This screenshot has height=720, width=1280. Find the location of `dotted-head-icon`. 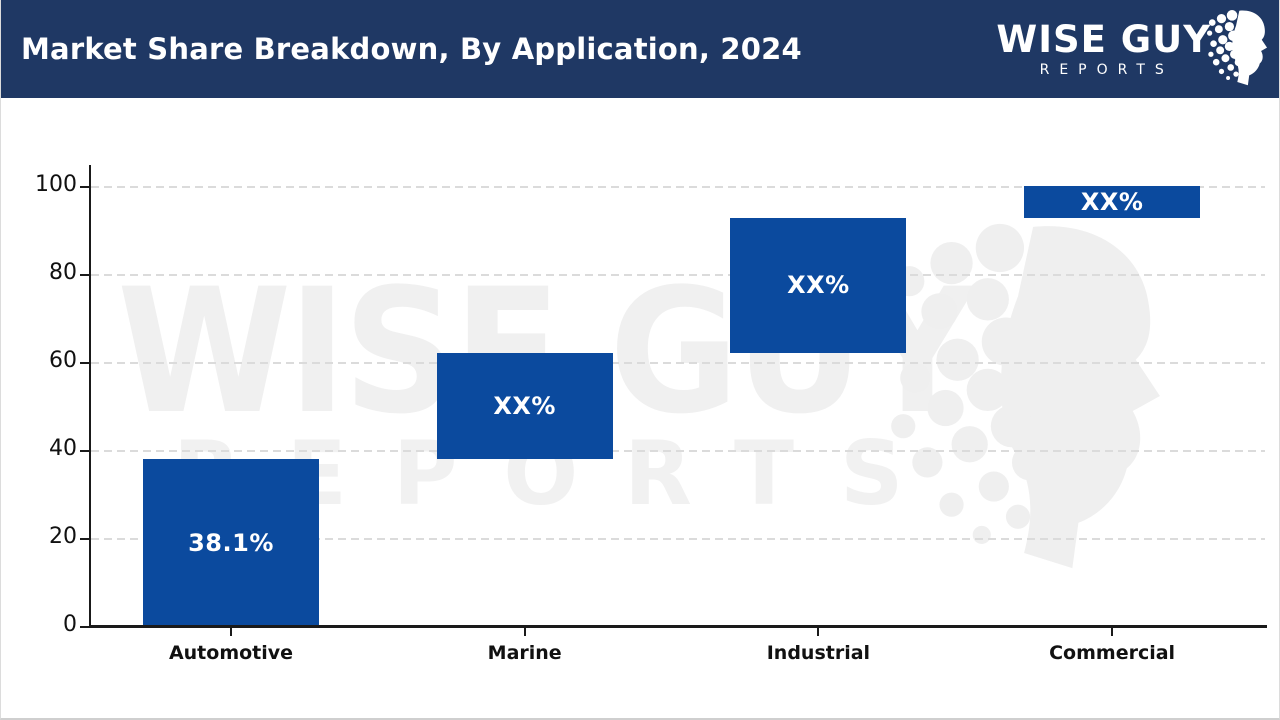

dotted-head-icon is located at coordinates (1237, 48).